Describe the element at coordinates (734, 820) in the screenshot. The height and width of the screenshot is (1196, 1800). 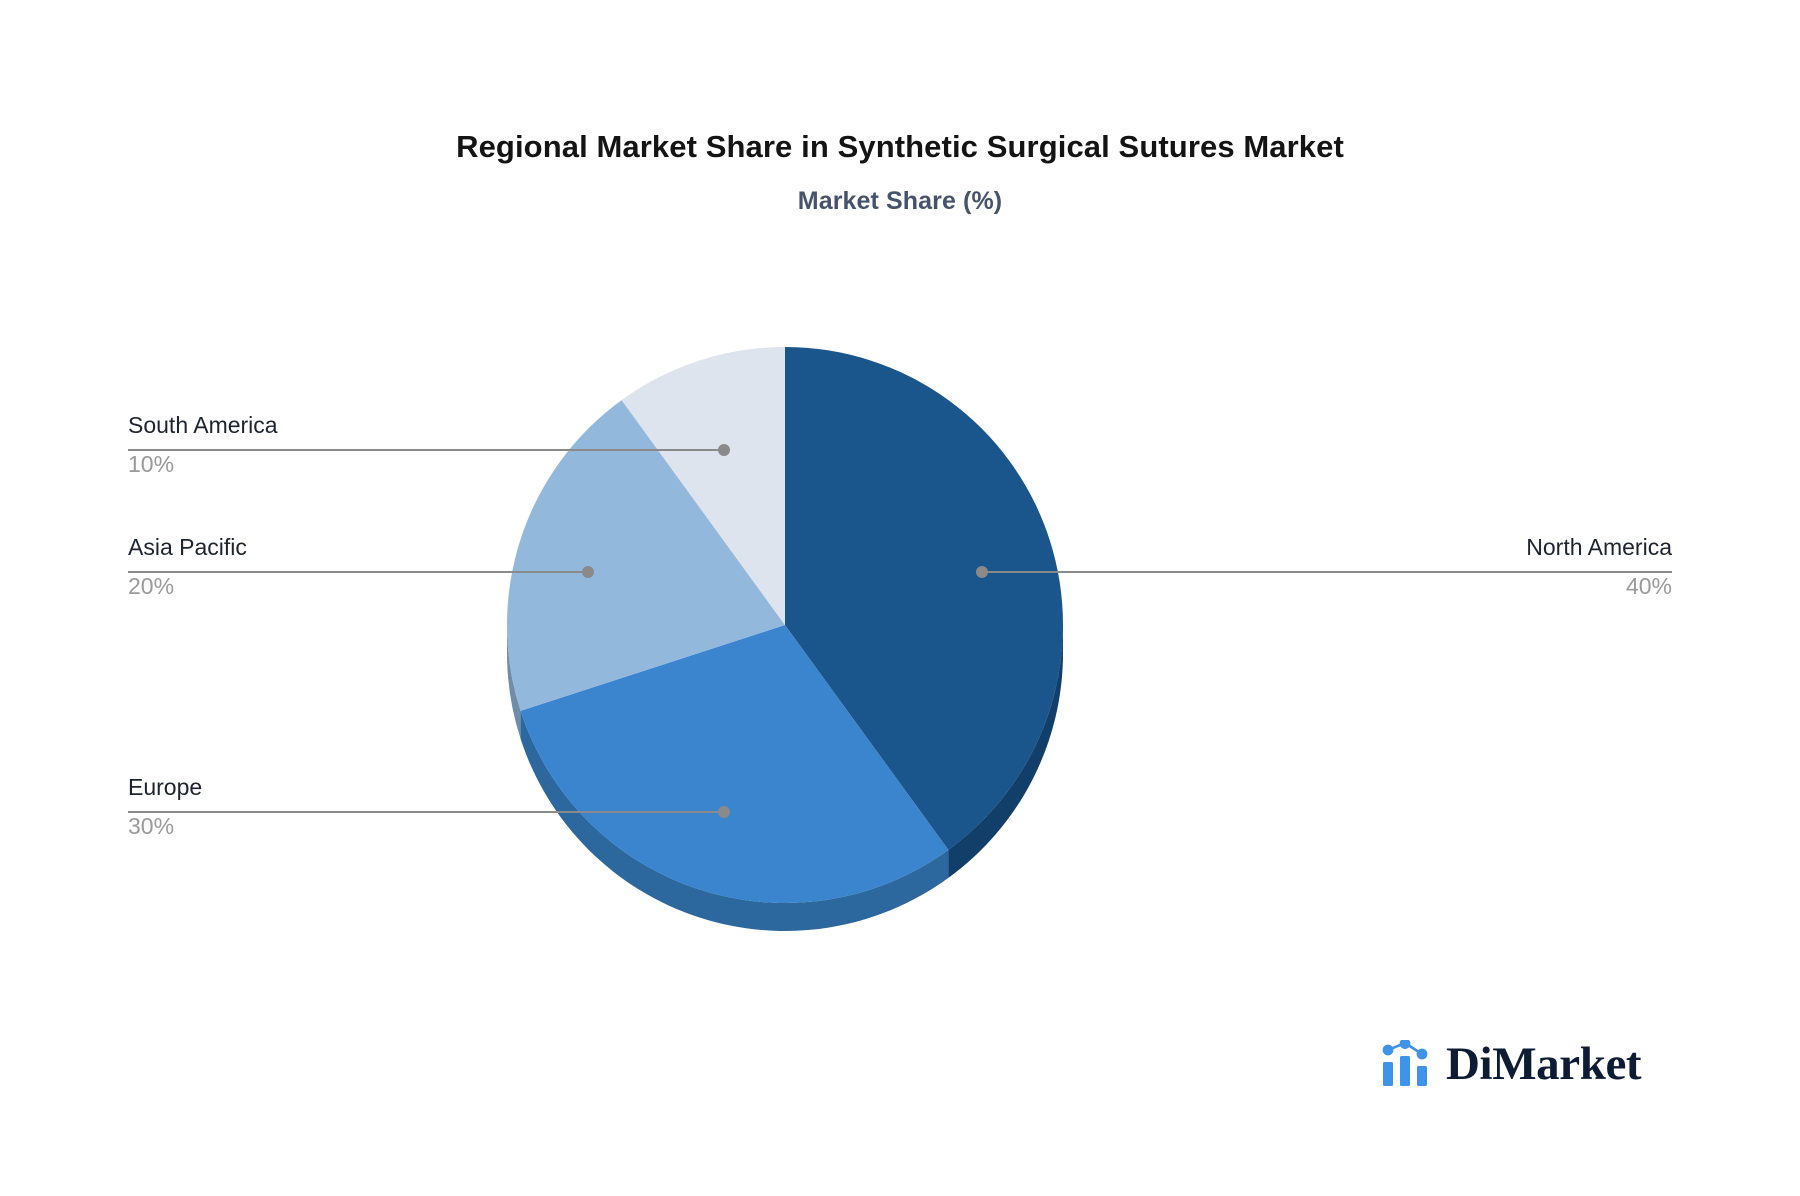
I see `slice-side-europe` at that location.